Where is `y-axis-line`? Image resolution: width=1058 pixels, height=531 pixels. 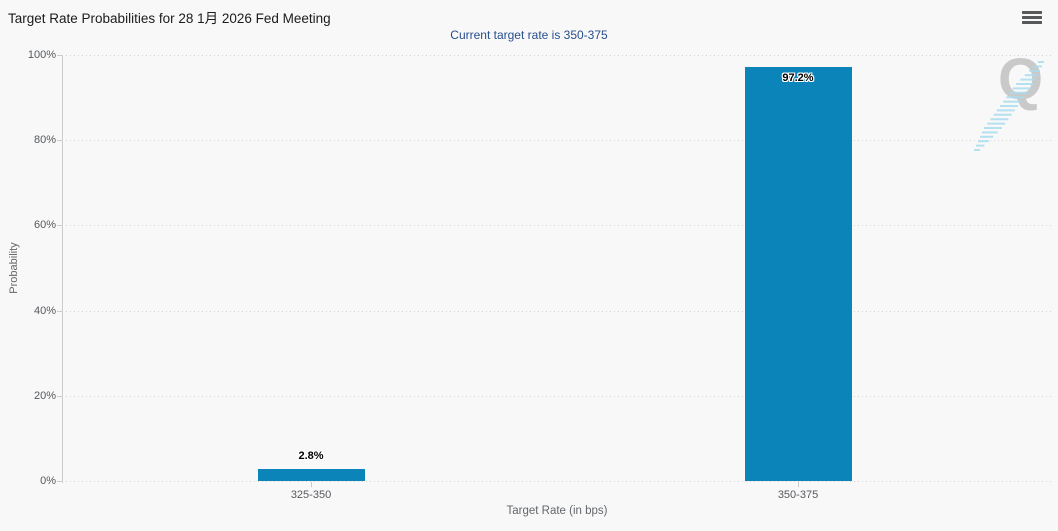
y-axis-line is located at coordinates (62, 269).